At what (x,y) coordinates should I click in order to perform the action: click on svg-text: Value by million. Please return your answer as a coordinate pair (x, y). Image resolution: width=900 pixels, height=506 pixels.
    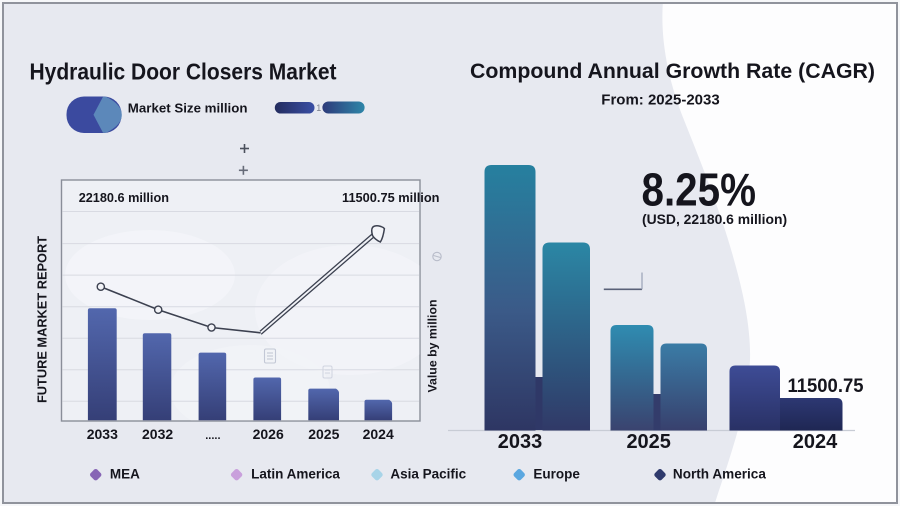
    Looking at the image, I should click on (433, 346).